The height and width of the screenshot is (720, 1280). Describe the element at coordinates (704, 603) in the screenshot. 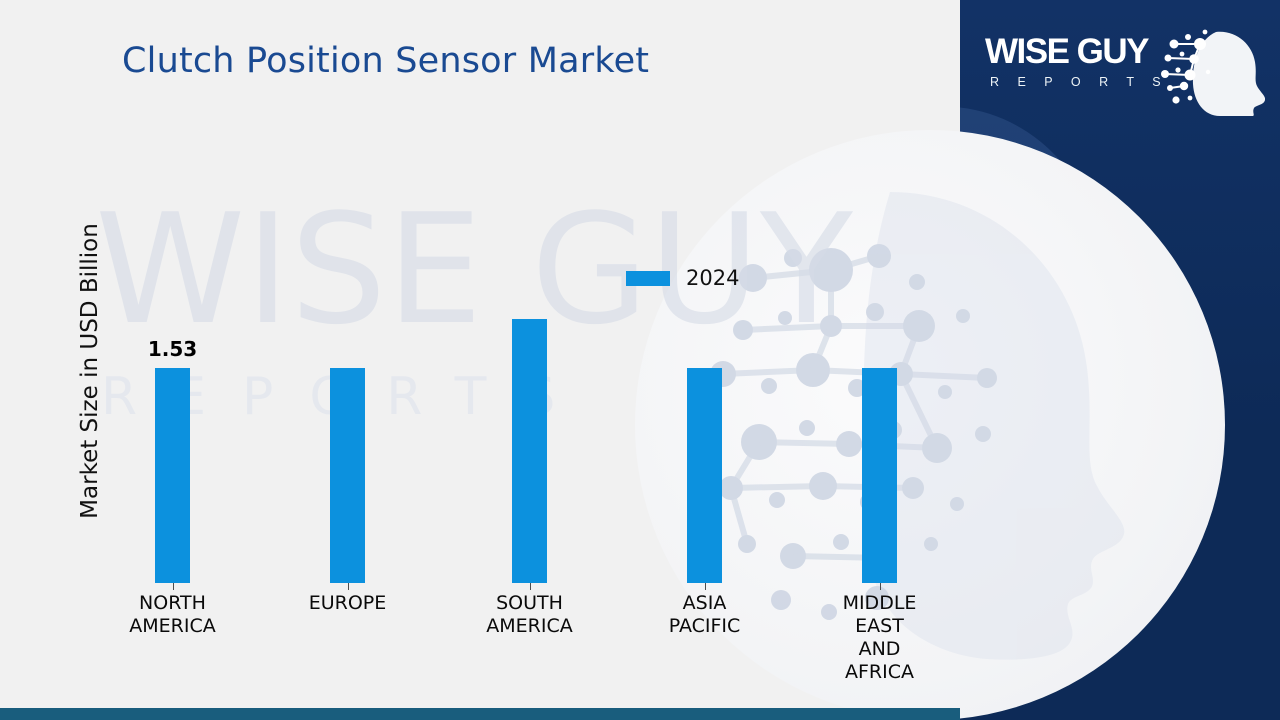

I see `x-axis-label-line: ASIA` at that location.